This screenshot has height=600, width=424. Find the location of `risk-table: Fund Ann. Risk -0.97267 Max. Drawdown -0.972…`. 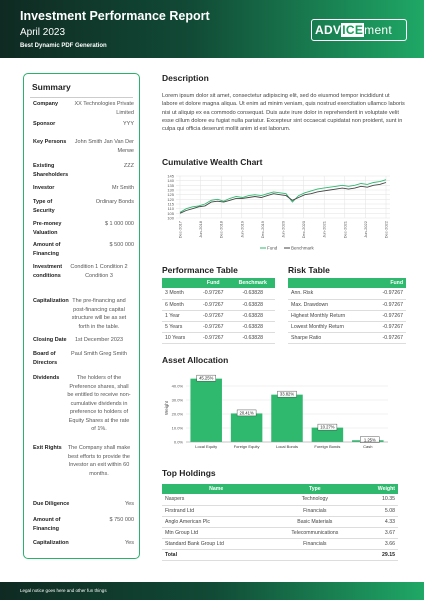

risk-table: Fund Ann. Risk -0.97267 Max. Drawdown -0.972… is located at coordinates (347, 311).